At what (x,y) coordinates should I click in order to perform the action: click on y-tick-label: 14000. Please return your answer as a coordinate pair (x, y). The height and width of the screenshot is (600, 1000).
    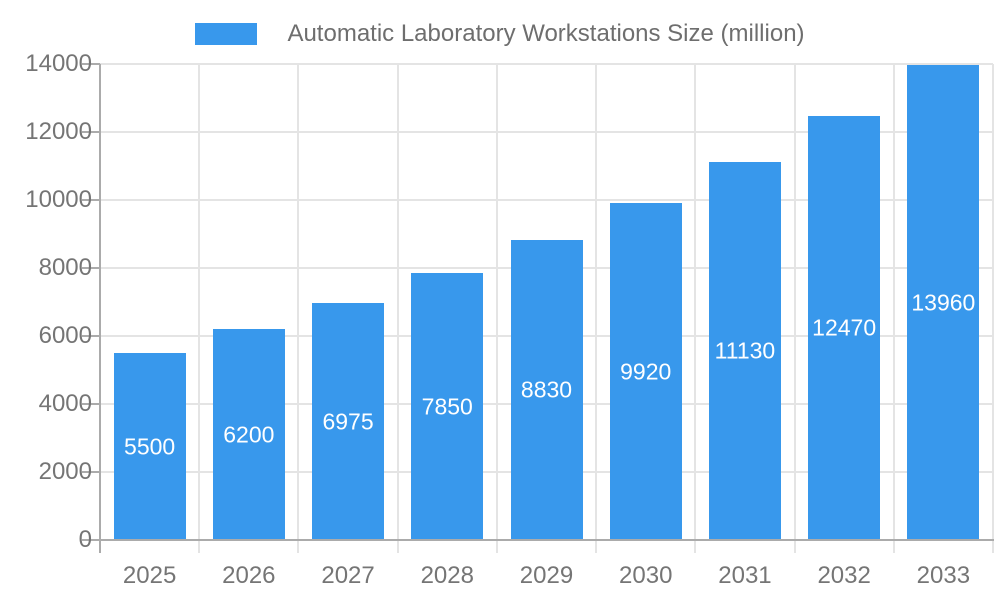
    Looking at the image, I should click on (58, 63).